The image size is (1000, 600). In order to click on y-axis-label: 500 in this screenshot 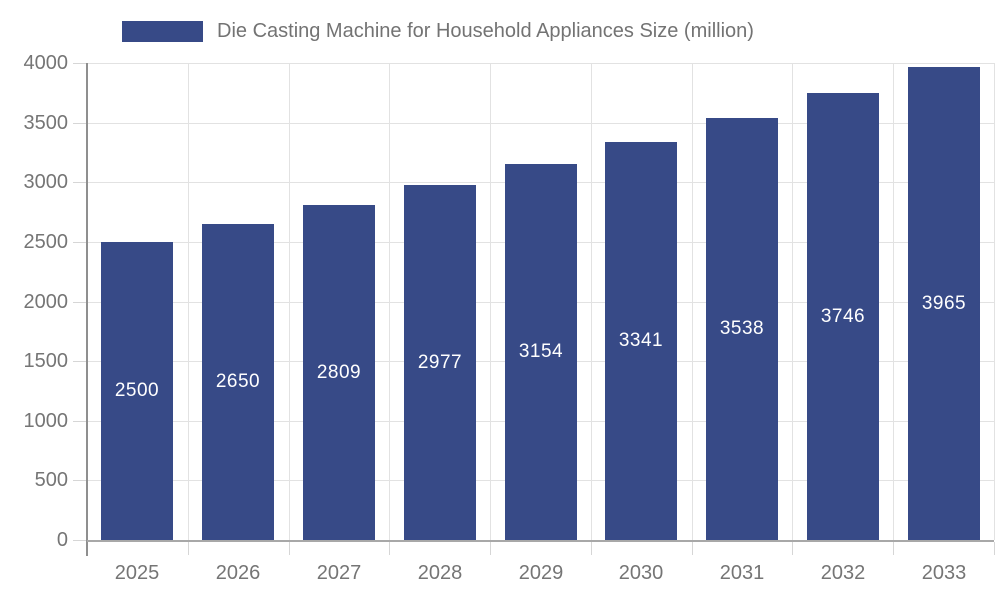, I will do `click(51, 480)`.